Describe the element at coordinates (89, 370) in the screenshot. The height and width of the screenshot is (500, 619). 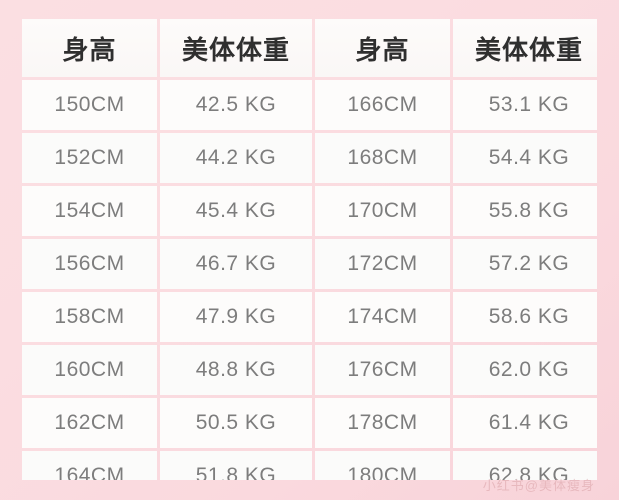
I see `cell-height: 160CM` at that location.